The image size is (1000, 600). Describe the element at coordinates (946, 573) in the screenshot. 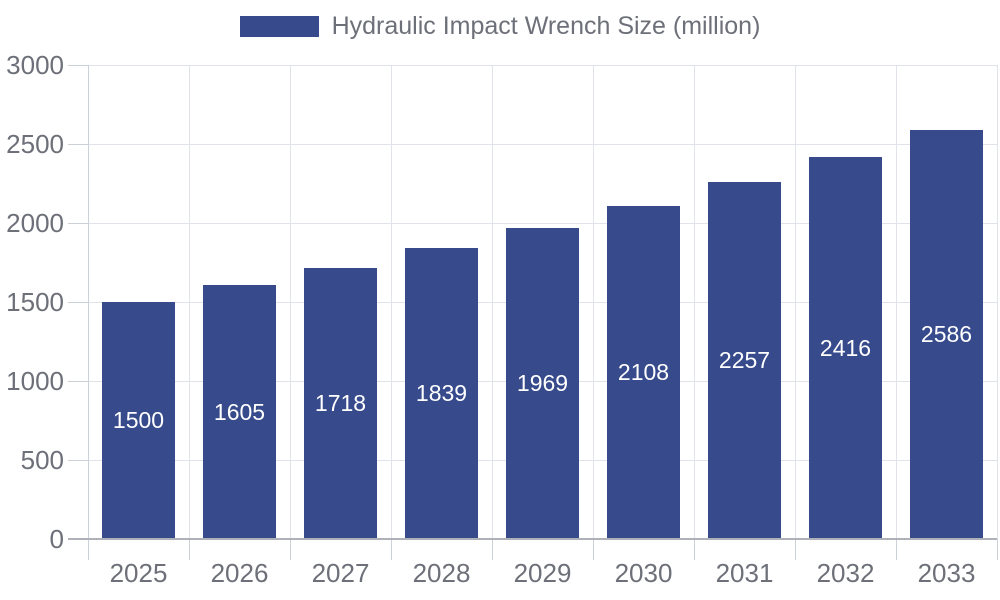

I see `x-axis-label: 2033` at that location.